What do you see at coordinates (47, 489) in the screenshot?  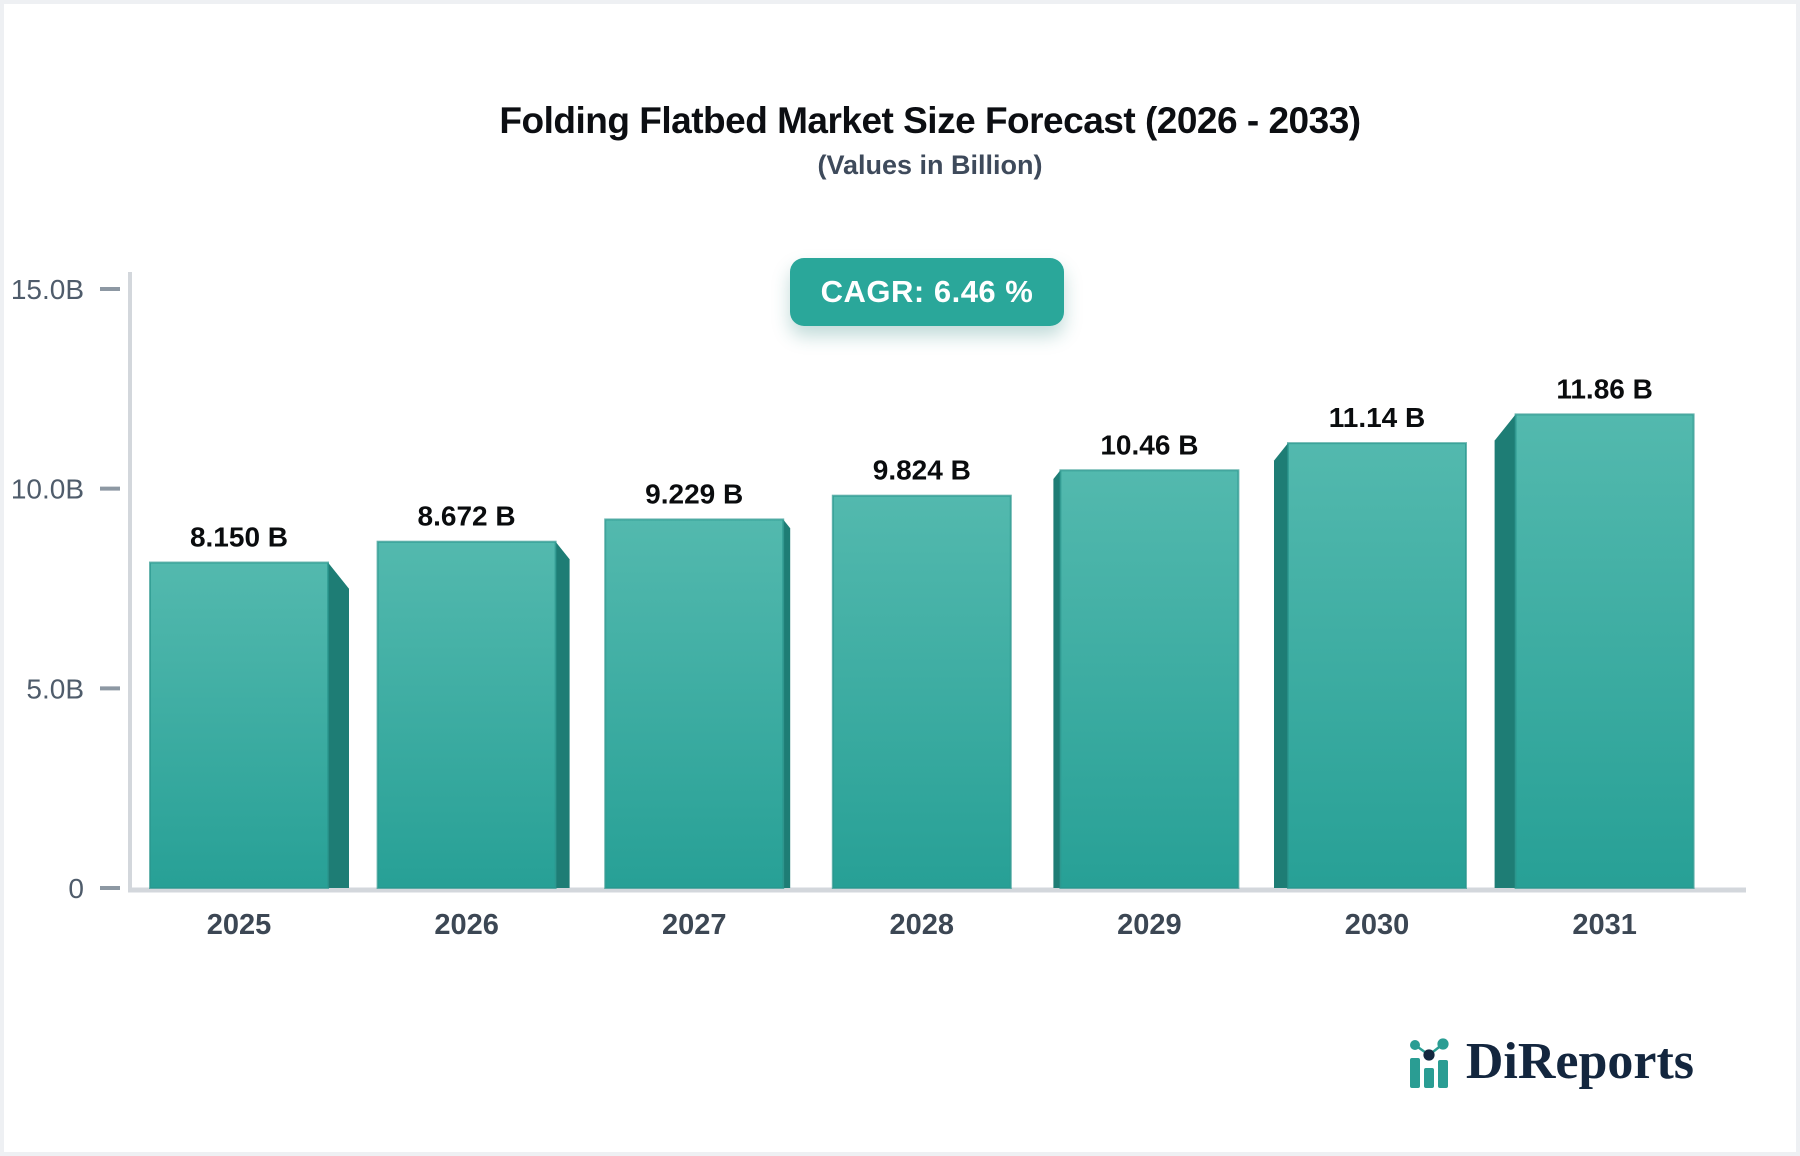 I see `y-tick-label: 10.0B` at bounding box center [47, 489].